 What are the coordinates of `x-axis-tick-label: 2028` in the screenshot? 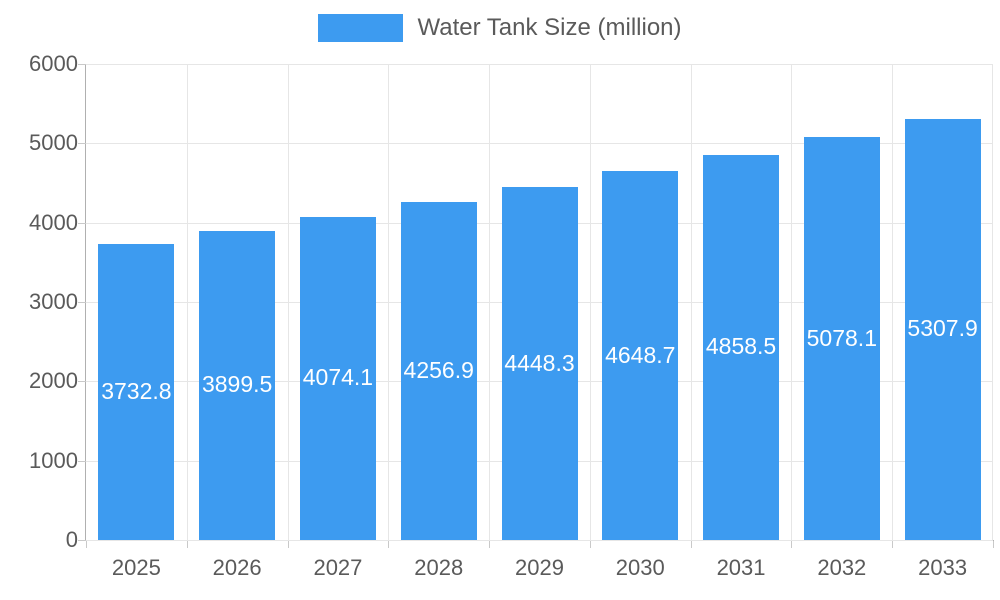 It's located at (439, 567).